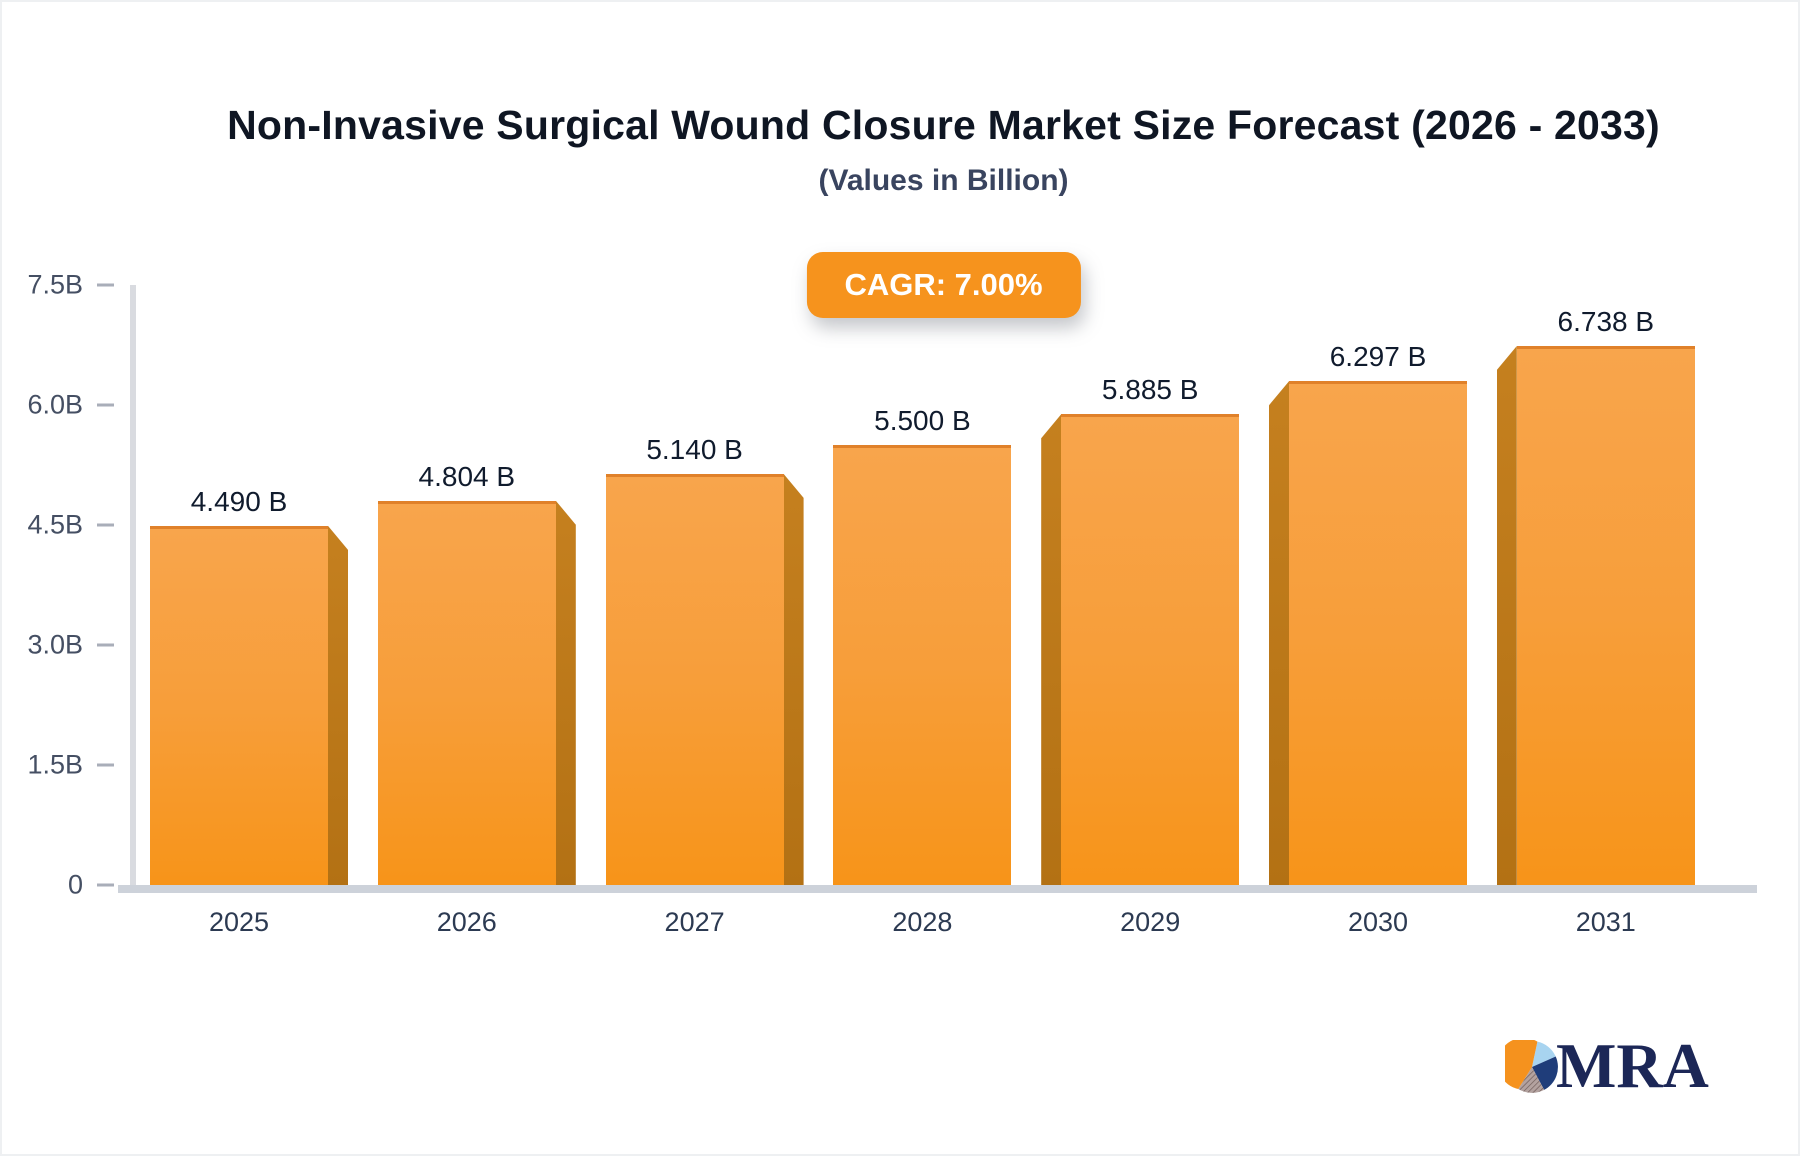 The width and height of the screenshot is (1800, 1156). What do you see at coordinates (922, 665) in the screenshot?
I see `bar-2028` at bounding box center [922, 665].